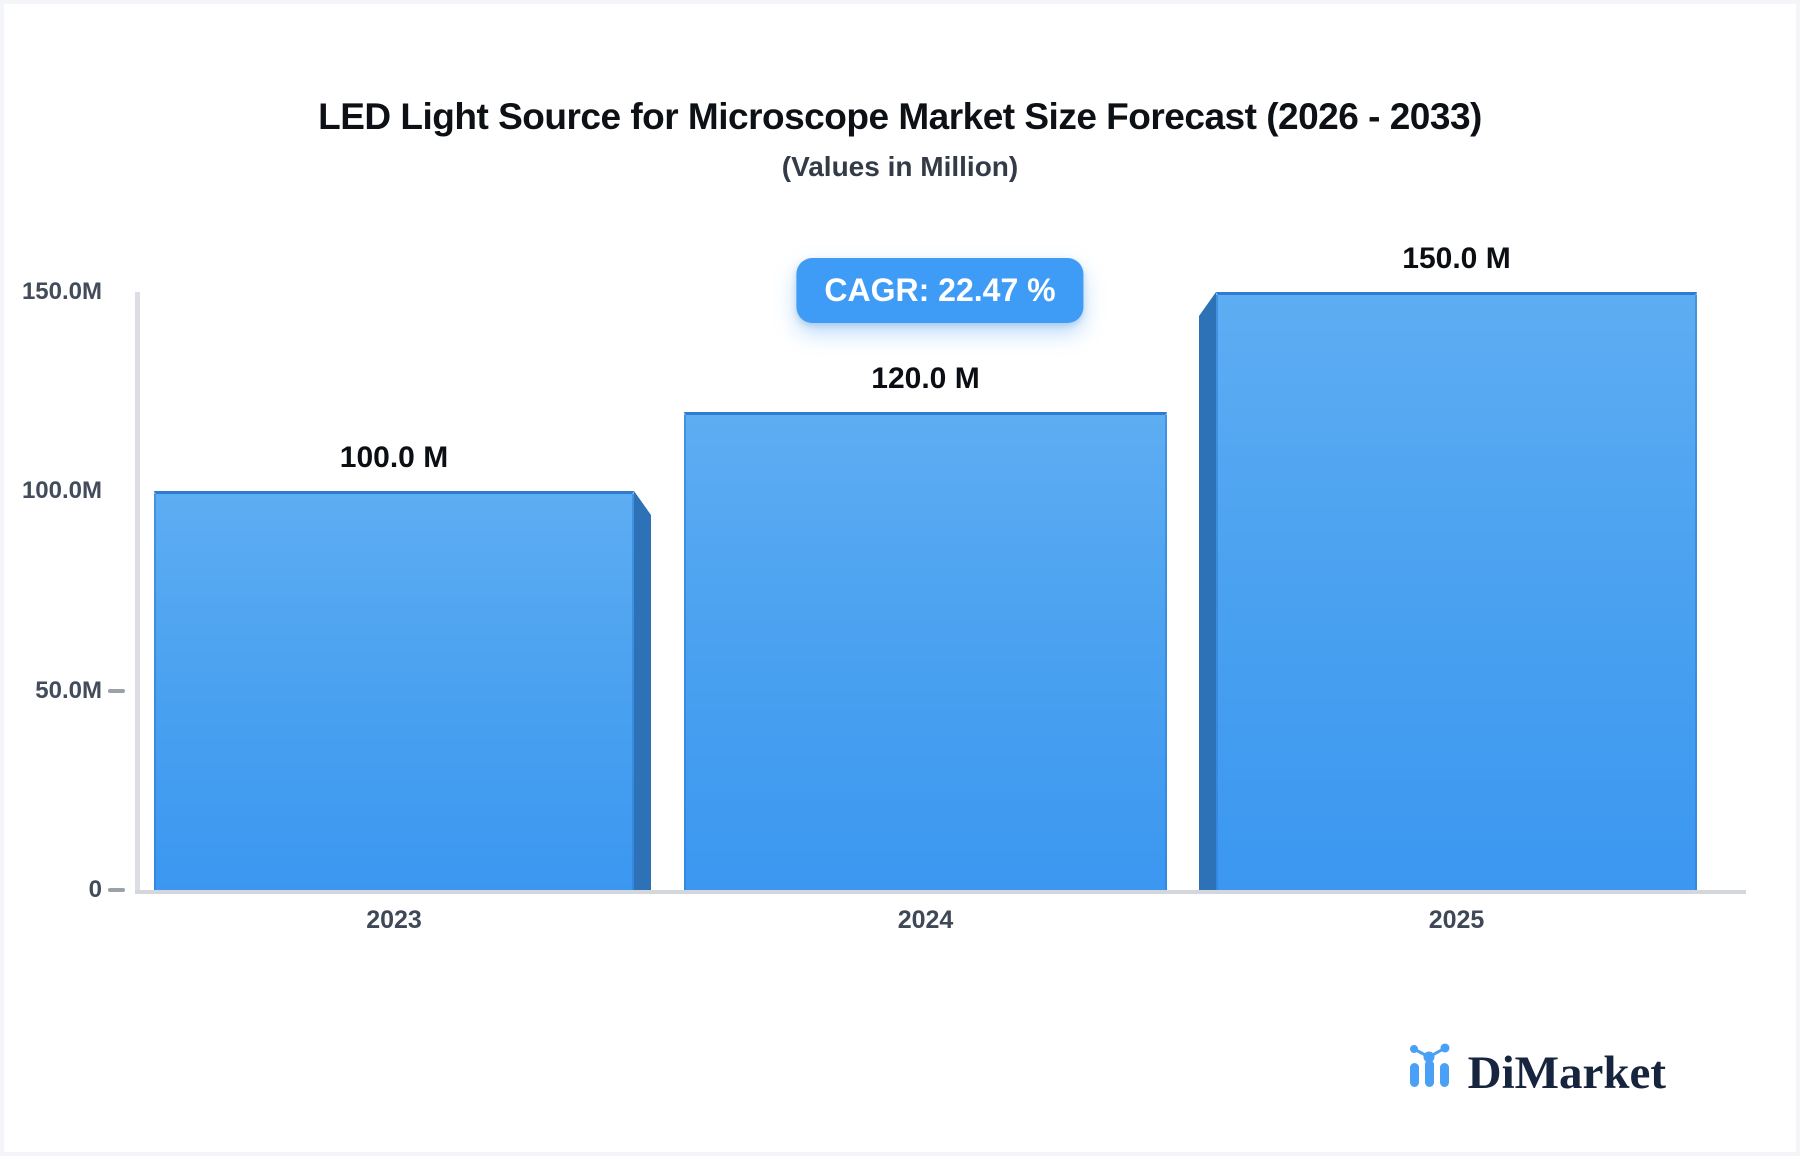 The width and height of the screenshot is (1800, 1156). Describe the element at coordinates (1429, 1067) in the screenshot. I see `bar-chart-with-trendline-icon` at that location.